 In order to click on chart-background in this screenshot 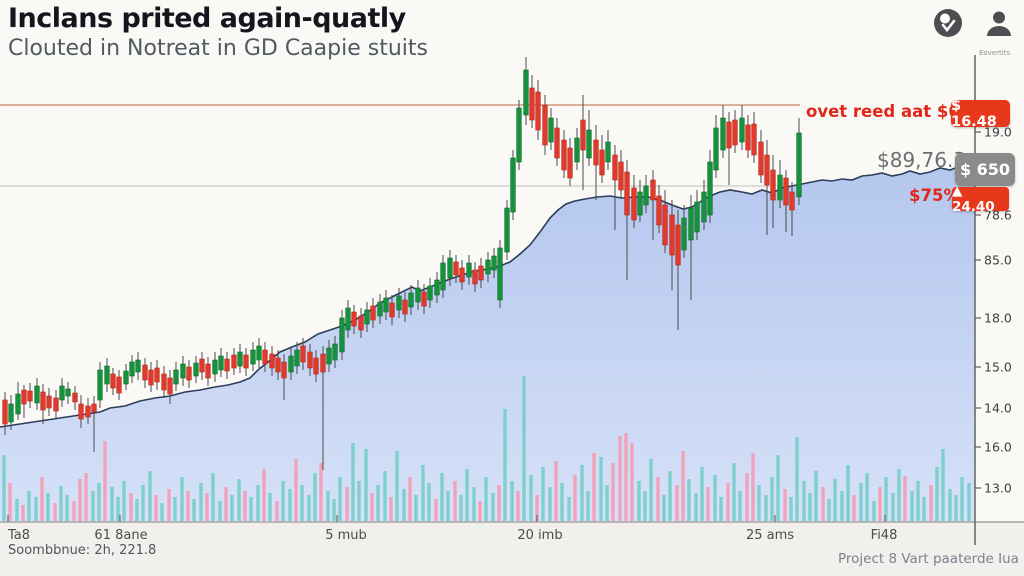, I will do `click(512, 549)`.